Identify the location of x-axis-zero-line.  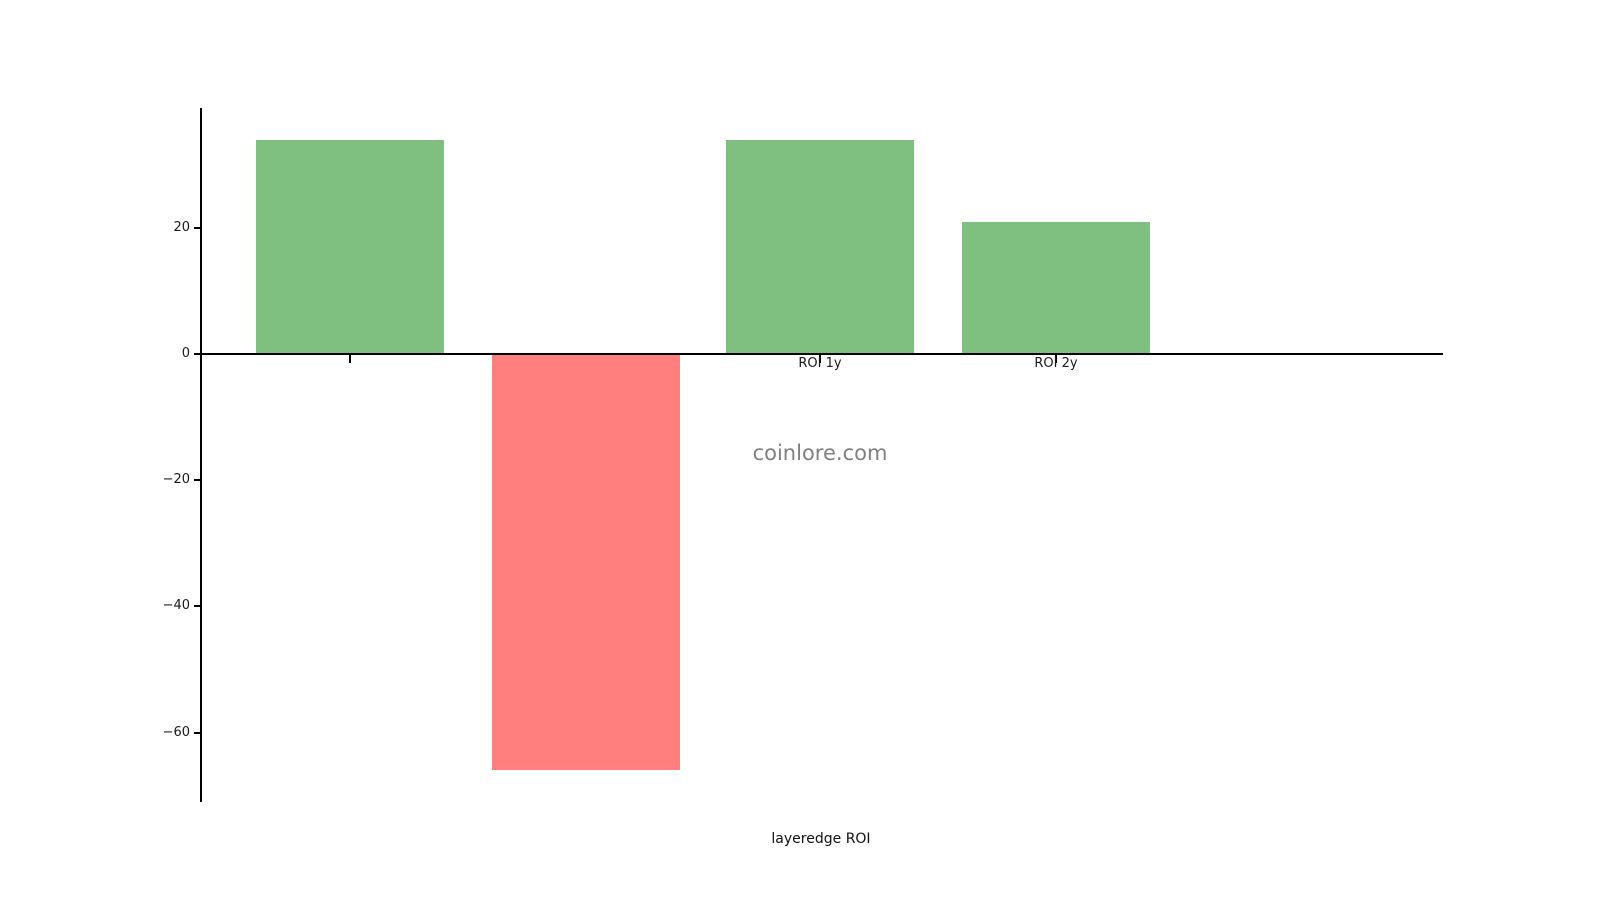
(821, 354).